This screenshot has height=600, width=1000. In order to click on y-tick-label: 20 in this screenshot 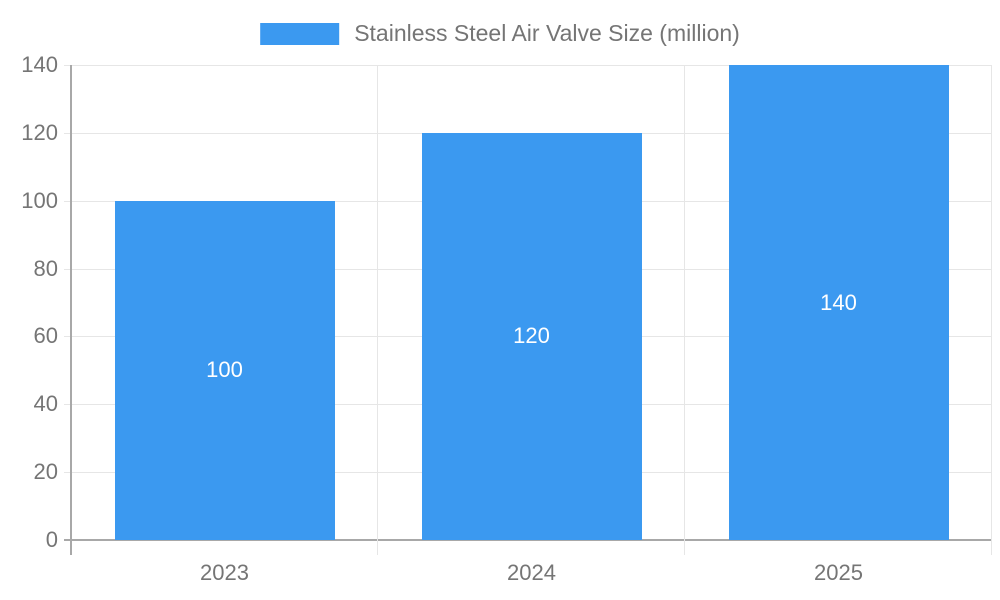, I will do `click(45, 472)`.